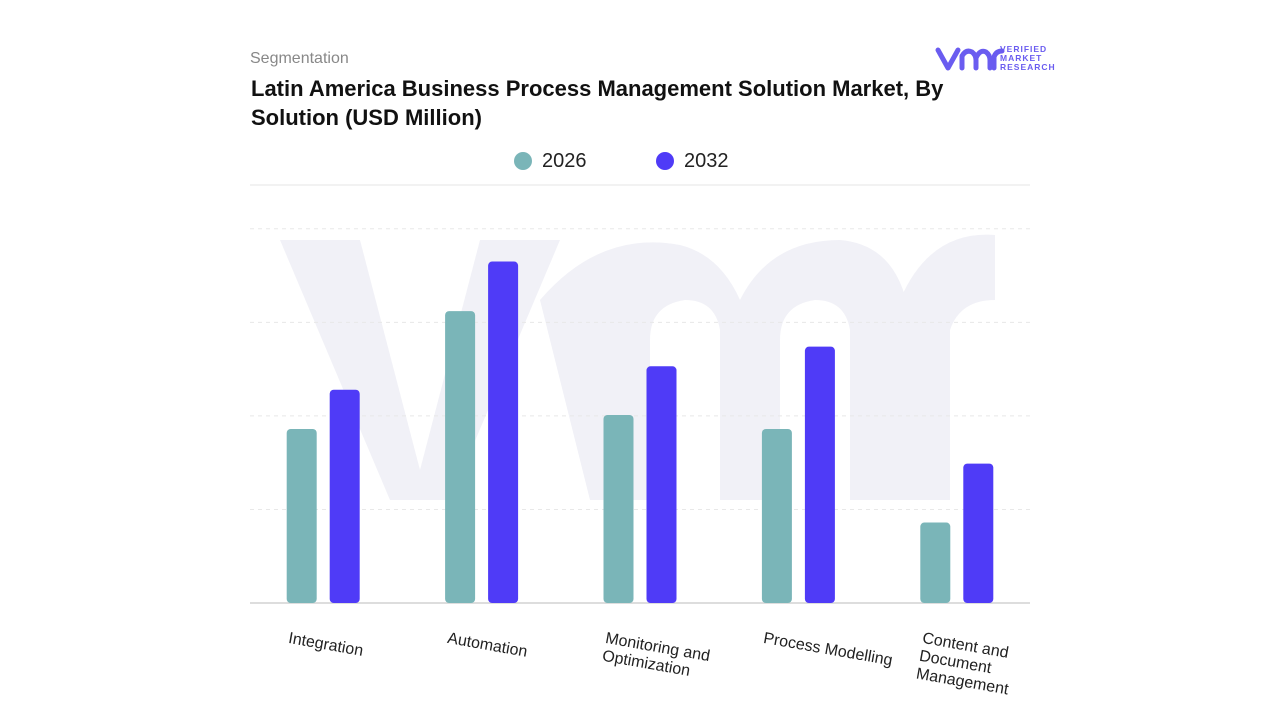 This screenshot has width=1280, height=720. What do you see at coordinates (1028, 58) in the screenshot?
I see `logo-text: VERIFIED MARKET RESEARCH` at bounding box center [1028, 58].